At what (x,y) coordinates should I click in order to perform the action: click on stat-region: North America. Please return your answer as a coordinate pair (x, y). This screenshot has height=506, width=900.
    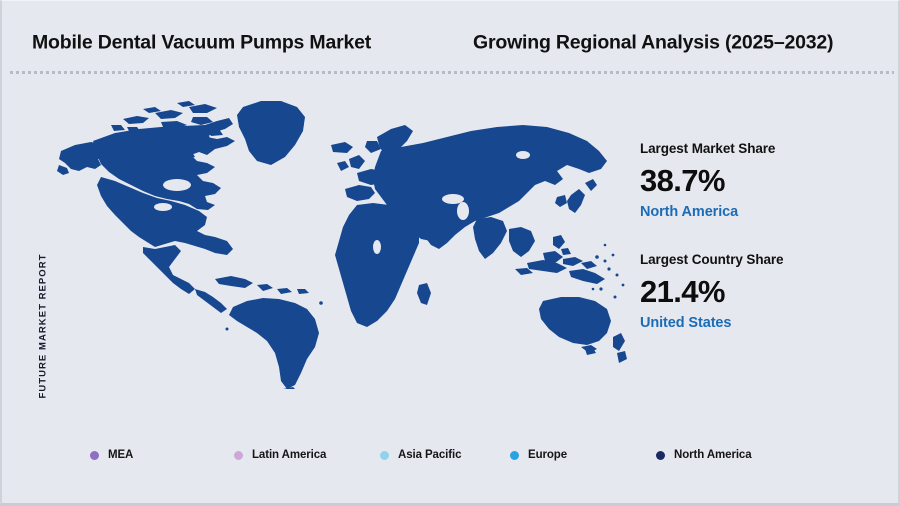
    Looking at the image, I should click on (689, 212).